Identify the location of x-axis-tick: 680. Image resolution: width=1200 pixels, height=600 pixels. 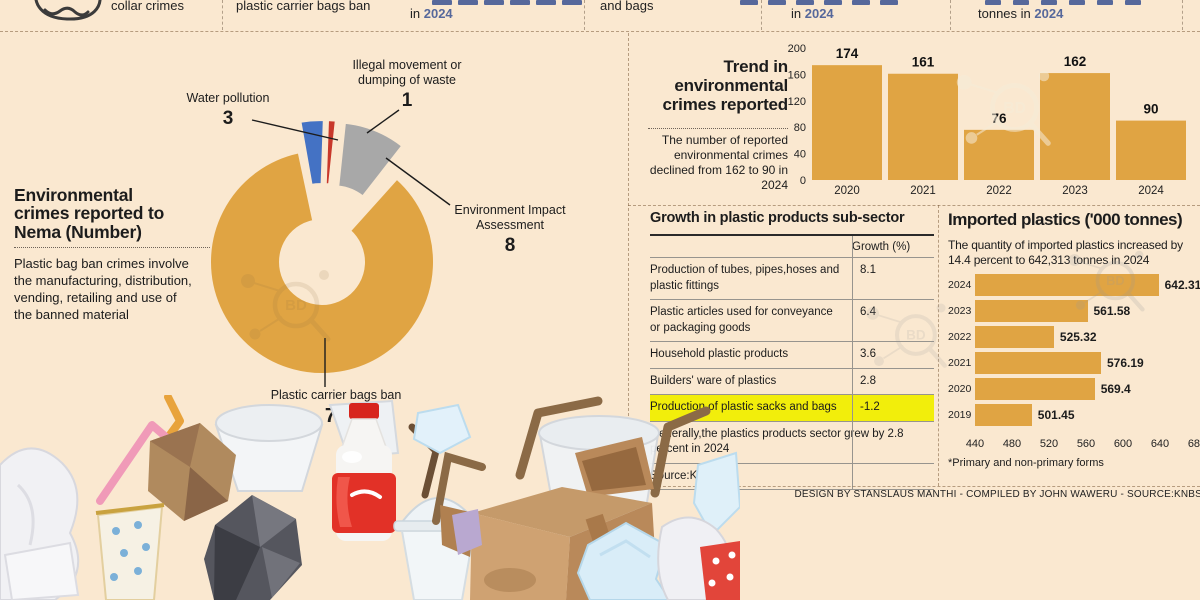
(1193, 444).